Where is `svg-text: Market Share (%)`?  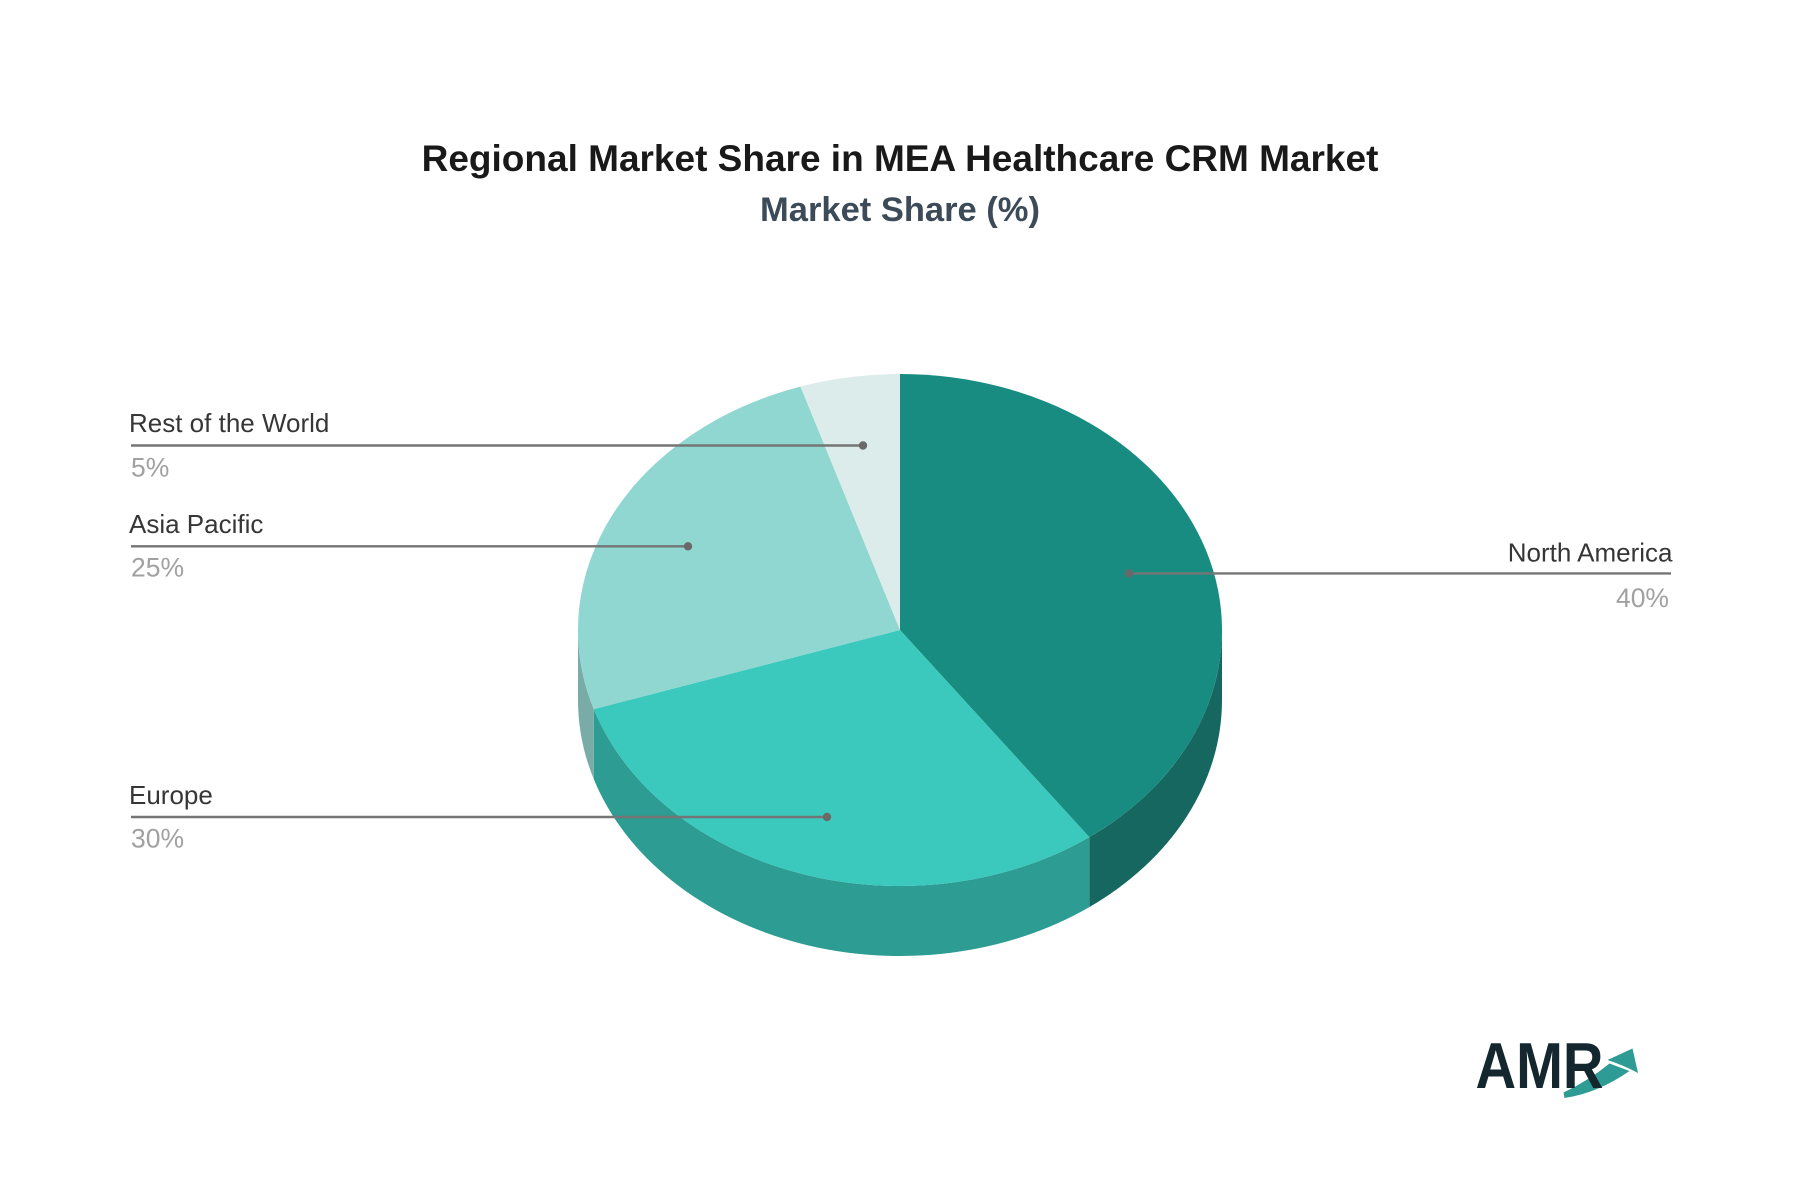
svg-text: Market Share (%) is located at coordinates (900, 210).